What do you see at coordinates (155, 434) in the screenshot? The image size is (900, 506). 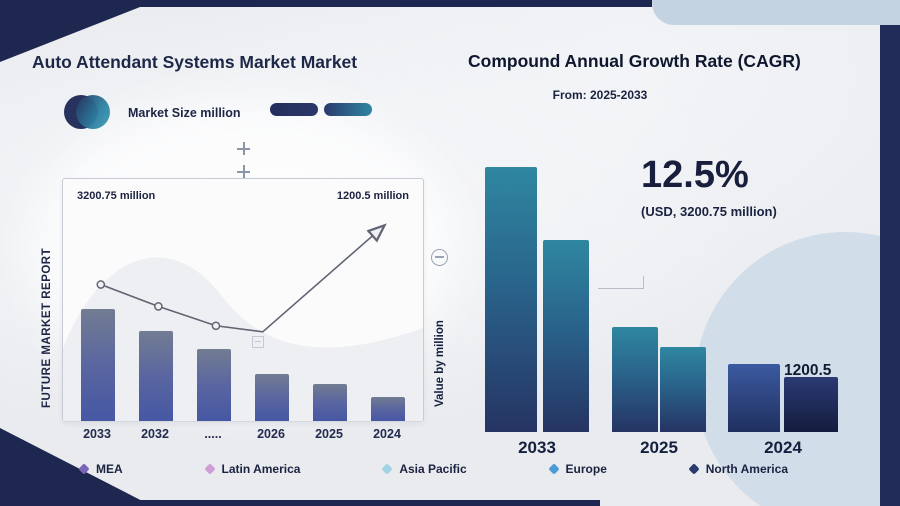 I see `left-axis-label: 2032` at bounding box center [155, 434].